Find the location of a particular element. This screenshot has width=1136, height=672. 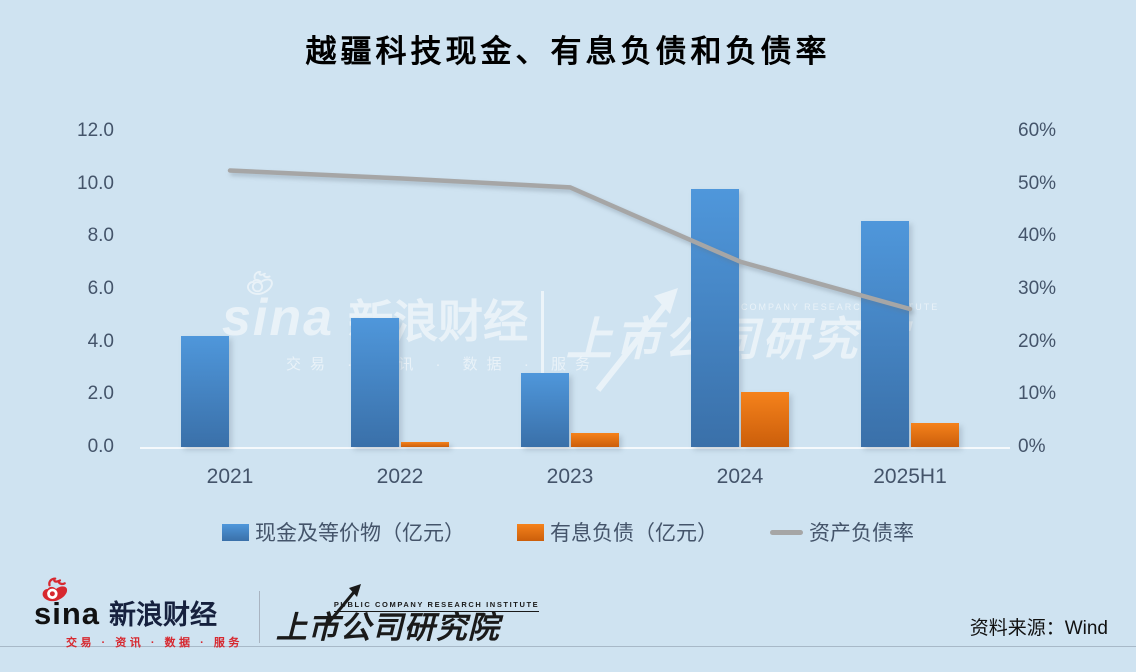

right-axis-tick: 0% is located at coordinates (1032, 446).